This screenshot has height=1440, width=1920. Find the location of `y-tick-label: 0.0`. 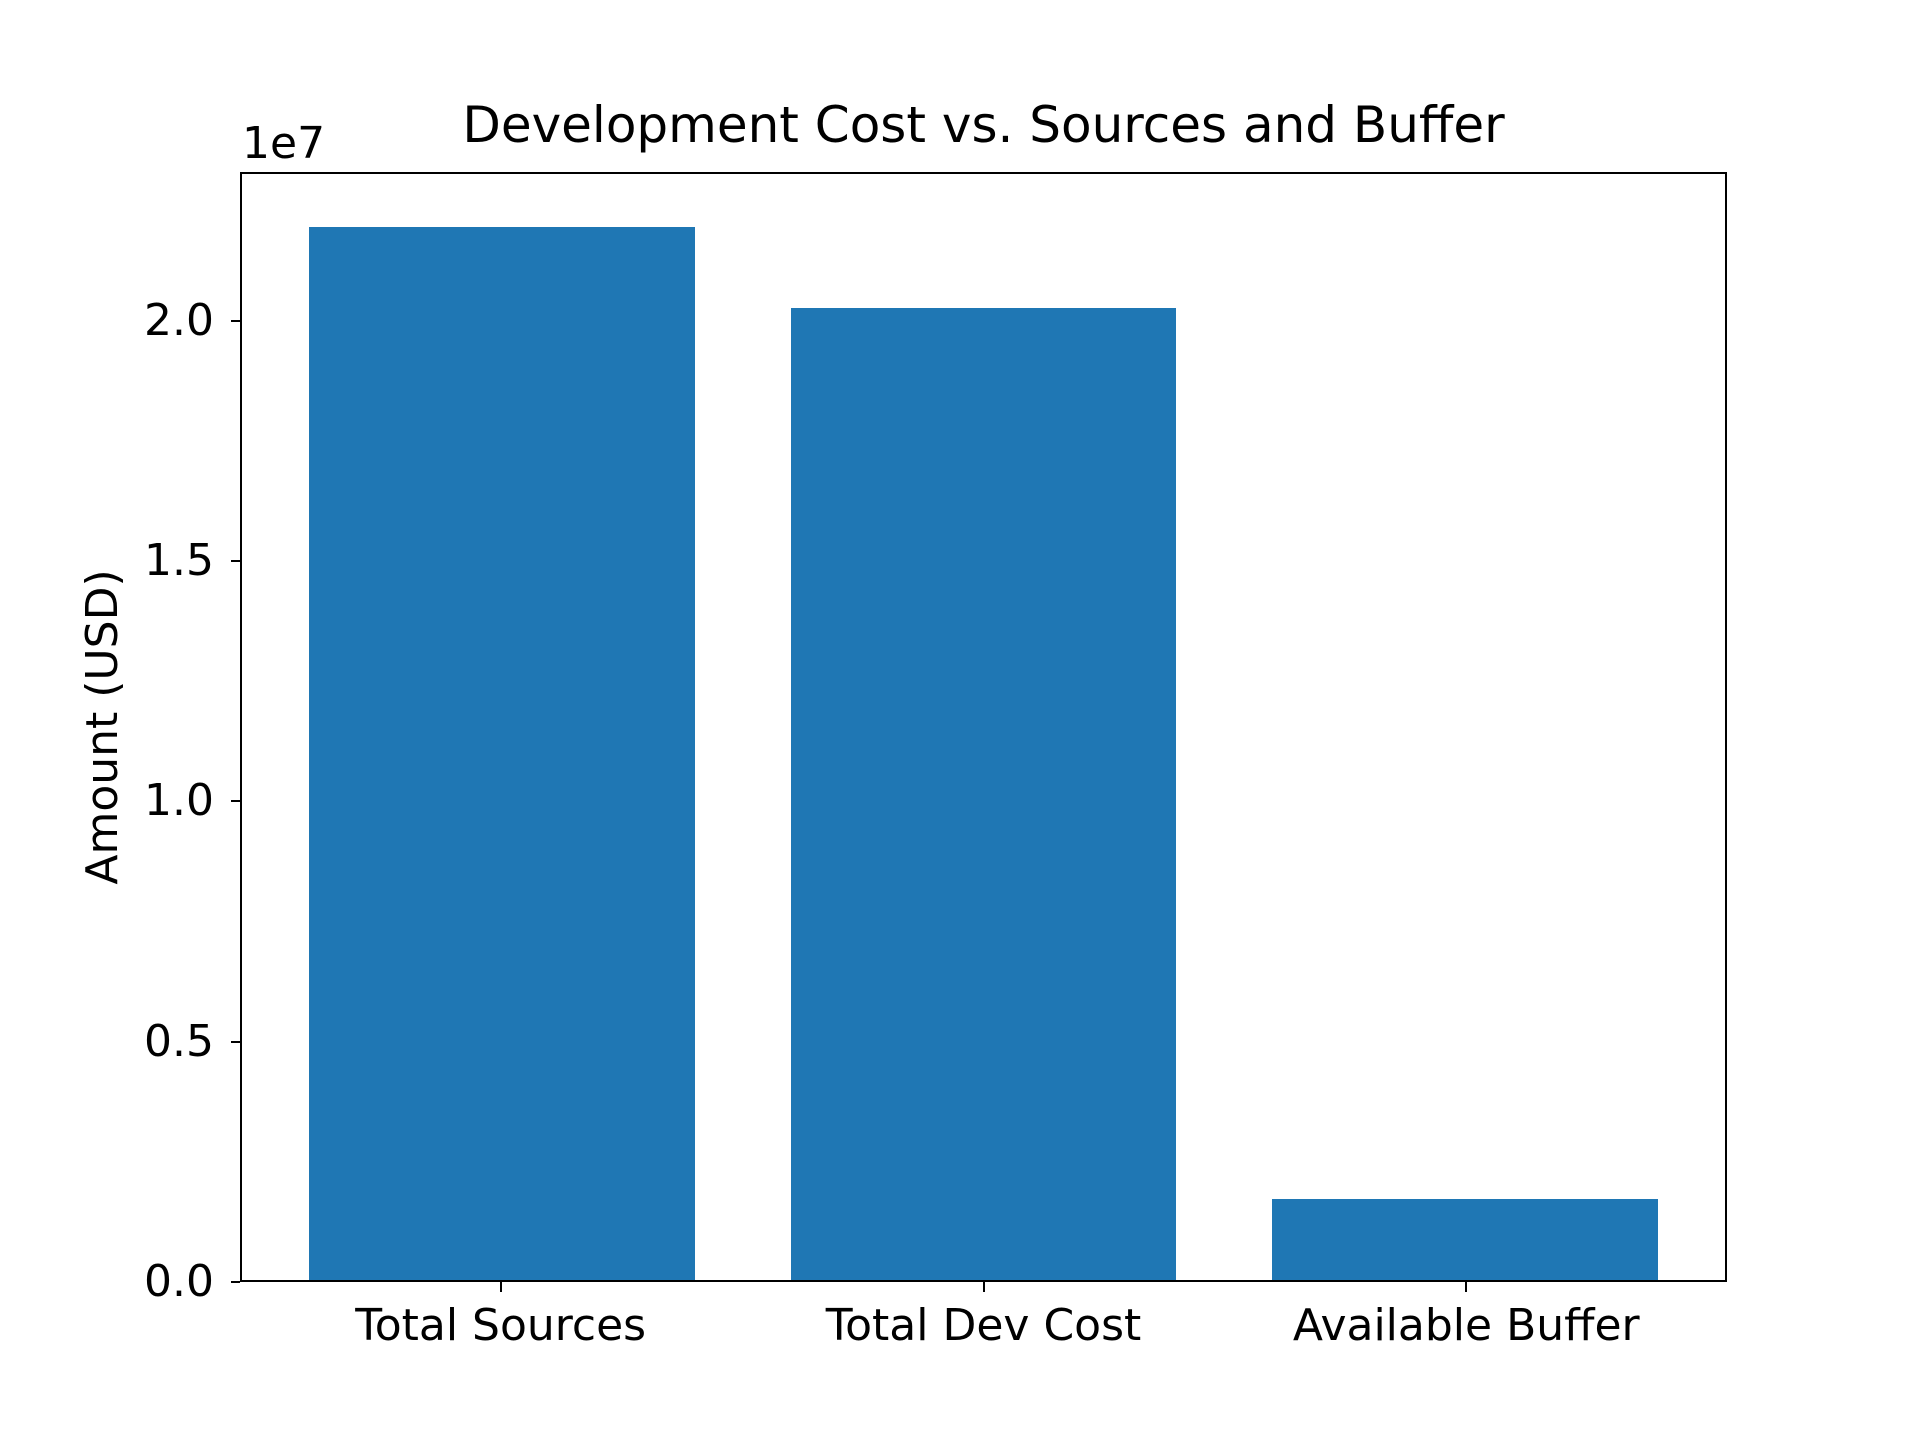

y-tick-label: 0.0 is located at coordinates (179, 1281).